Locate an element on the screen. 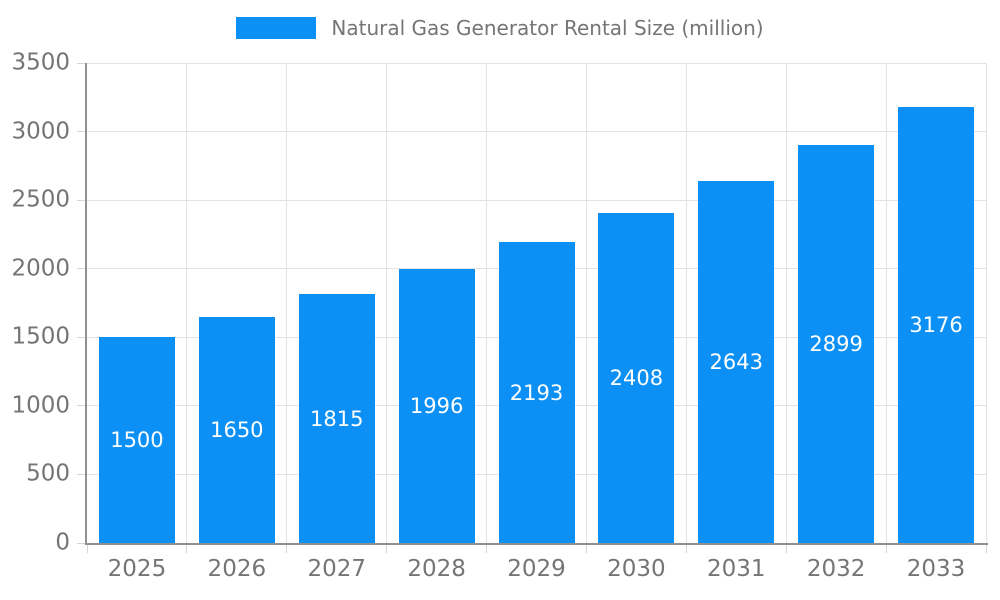 Image resolution: width=1000 pixels, height=600 pixels. x-tick-label: 2031 is located at coordinates (736, 569).